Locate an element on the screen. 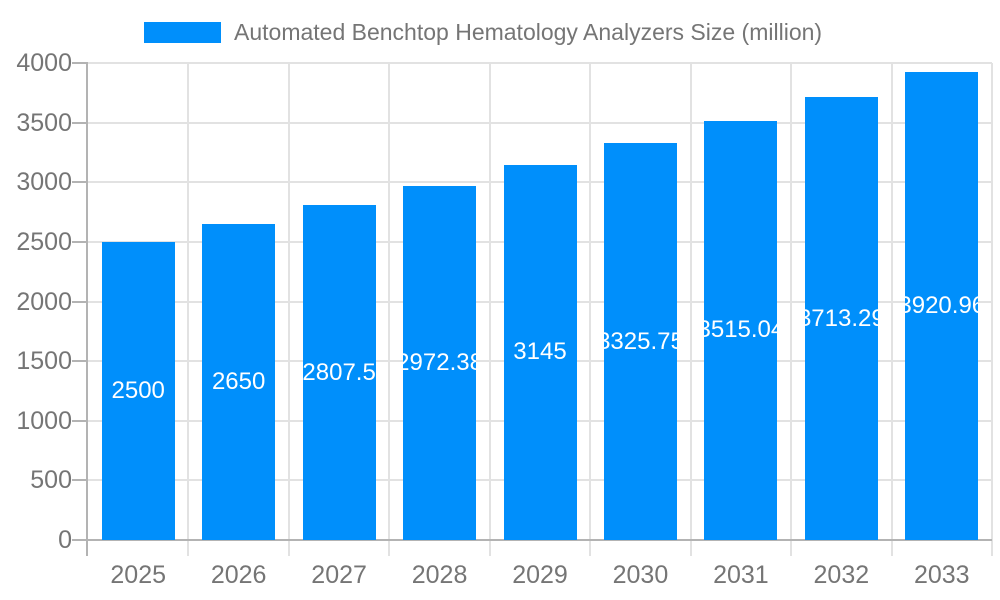 Image resolution: width=1000 pixels, height=600 pixels. x-axis-label: 2026 is located at coordinates (238, 575).